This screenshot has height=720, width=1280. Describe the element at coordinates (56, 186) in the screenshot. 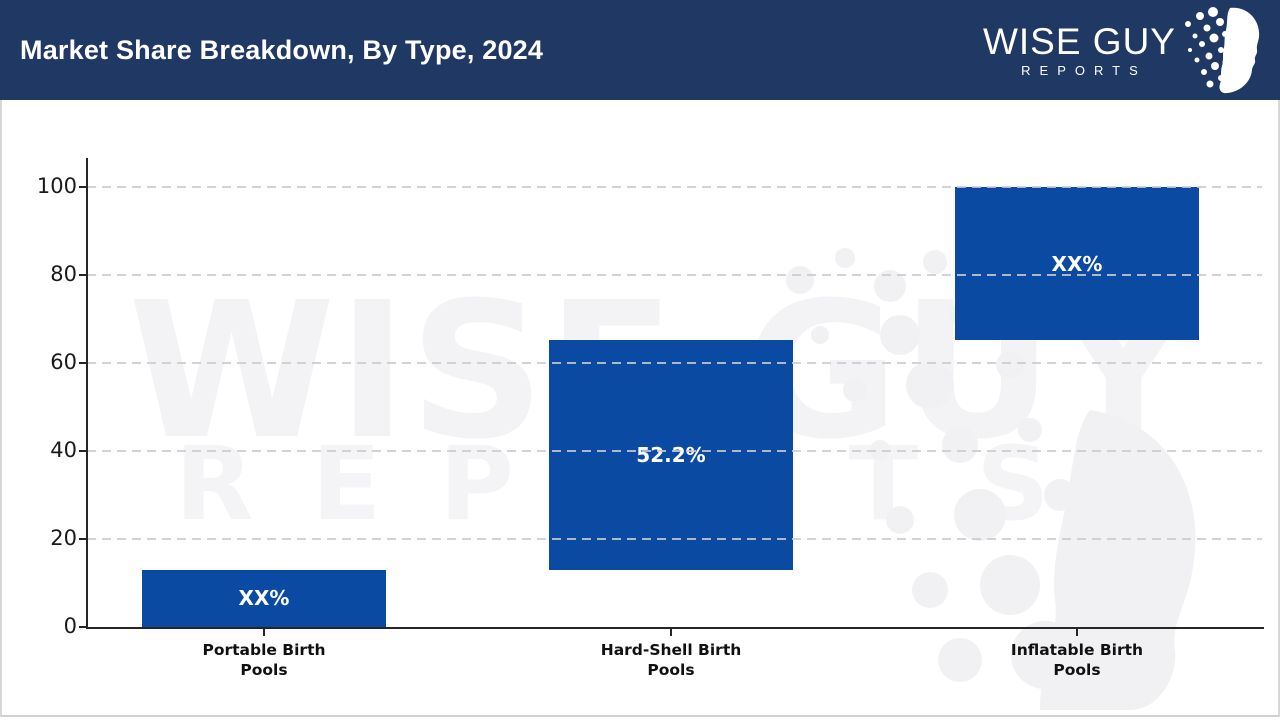

I see `y-tick-label: 100` at that location.